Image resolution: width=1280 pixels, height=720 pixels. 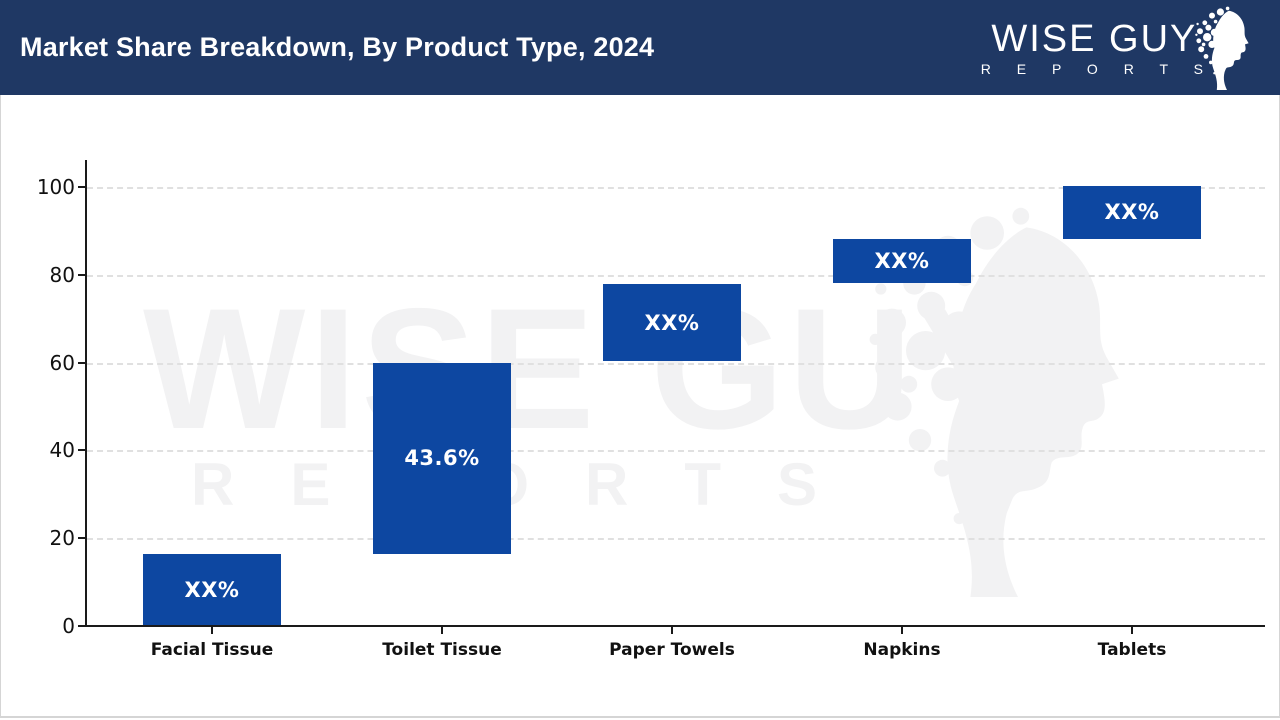 I want to click on bar-value-label-paper-towels: XX%, so click(x=672, y=322).